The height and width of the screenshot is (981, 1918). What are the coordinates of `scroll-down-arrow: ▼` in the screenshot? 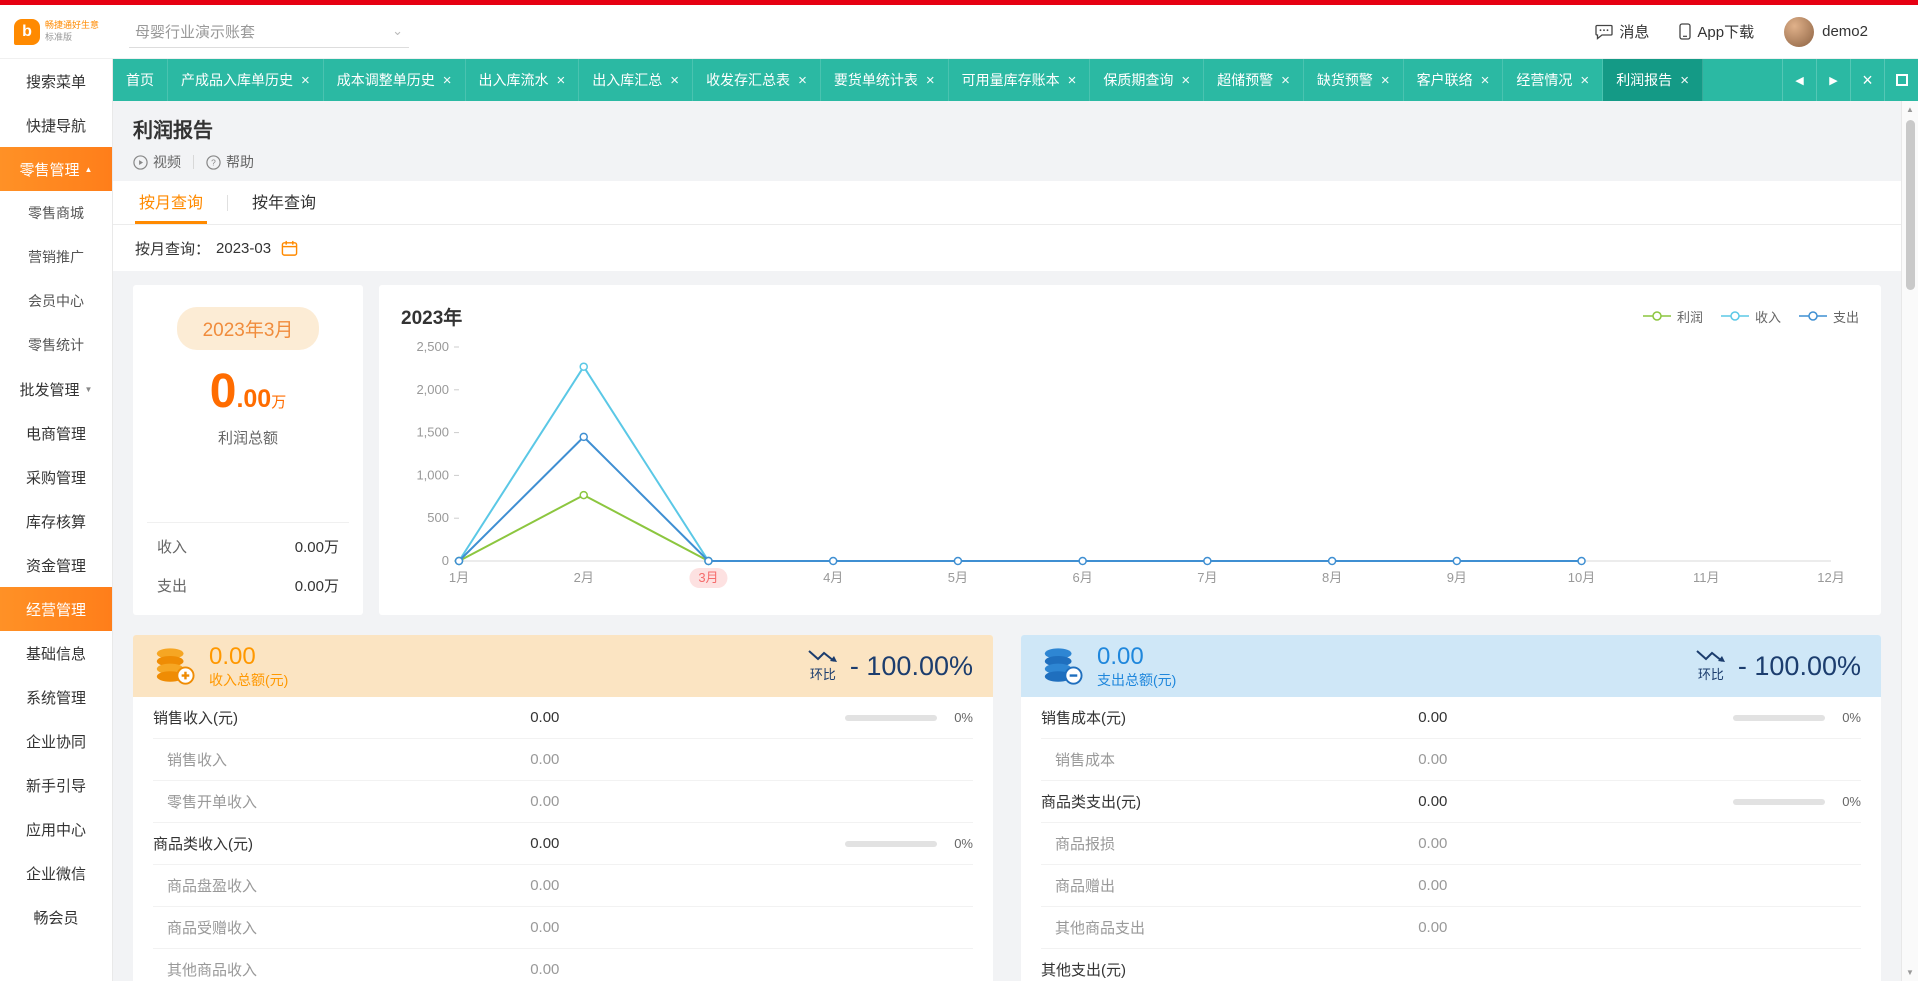 It's located at (1910, 972).